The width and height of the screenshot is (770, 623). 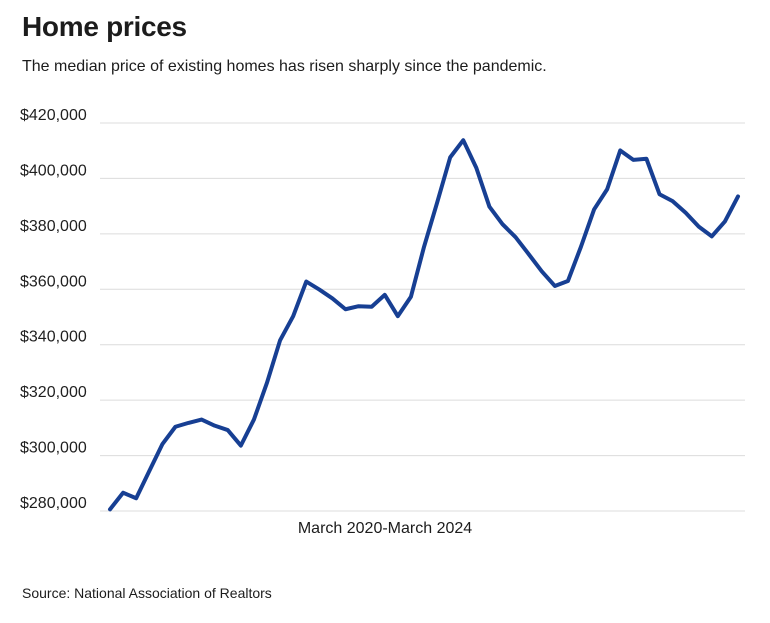 I want to click on y-axis-tick-label: $400,000, so click(x=53, y=170).